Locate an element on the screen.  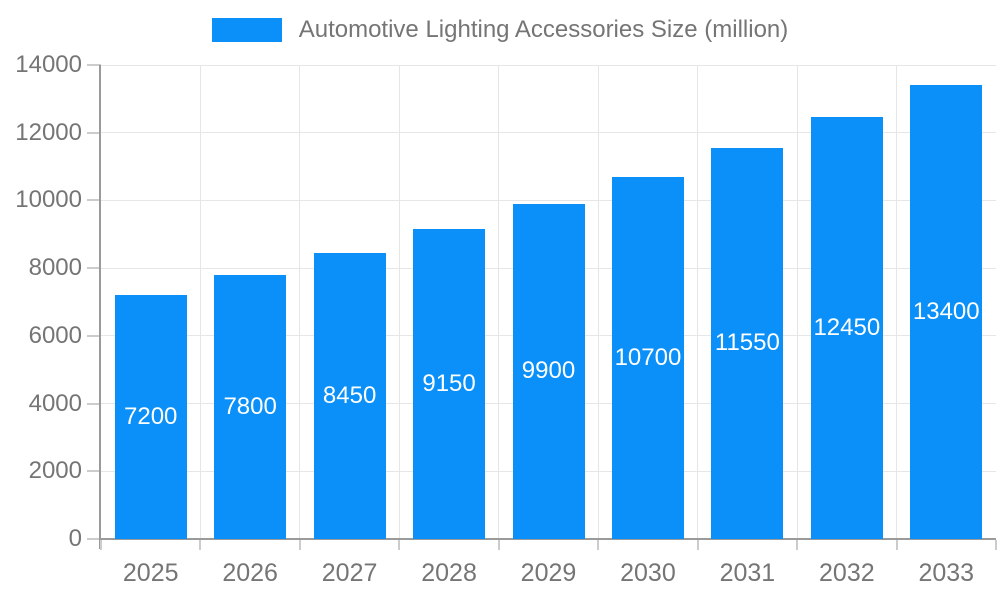
bar-value-label: 12450 is located at coordinates (847, 328).